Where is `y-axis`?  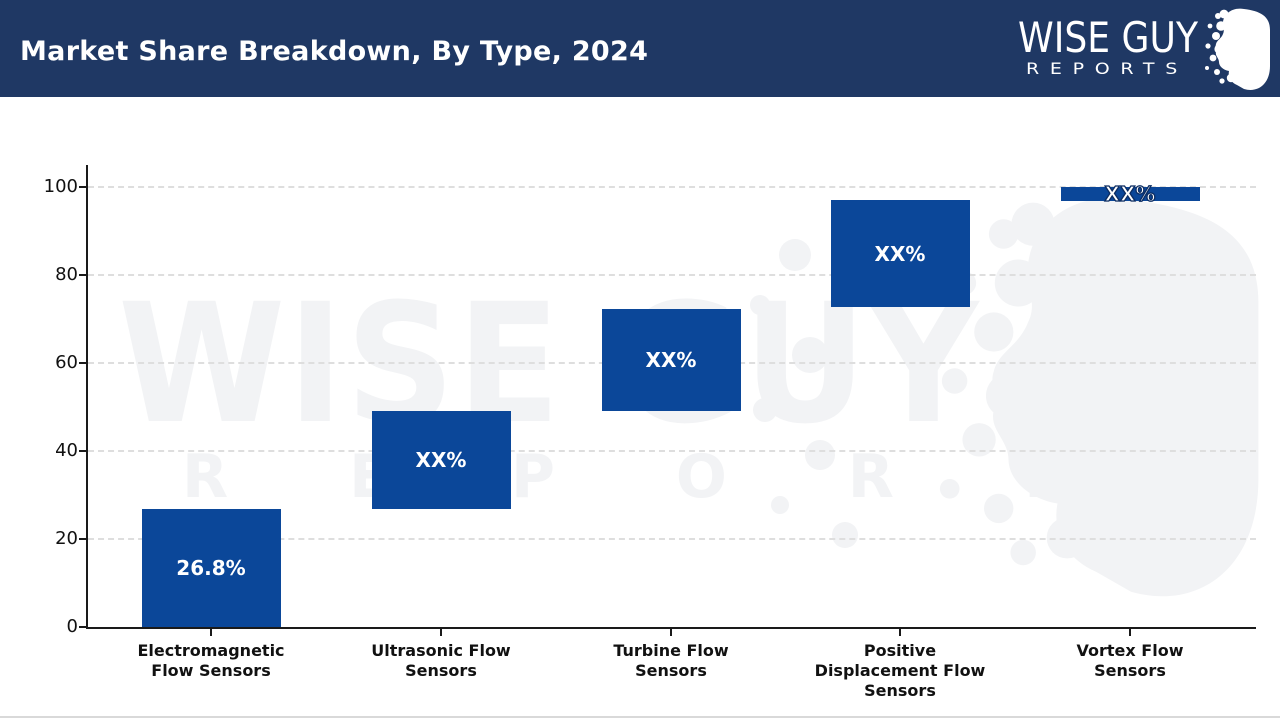
y-axis is located at coordinates (87, 397).